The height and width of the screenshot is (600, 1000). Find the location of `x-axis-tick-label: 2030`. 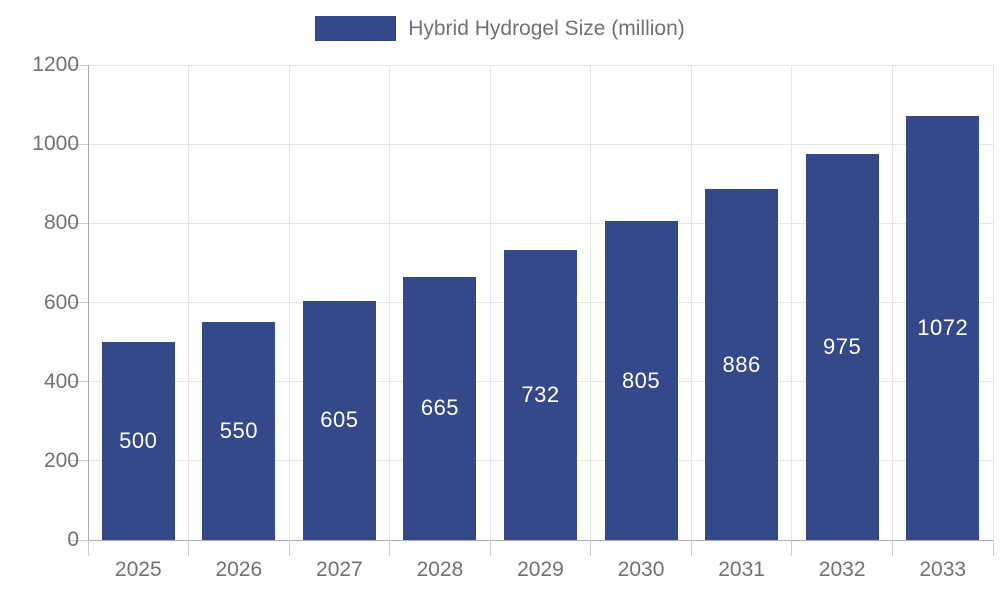

x-axis-tick-label: 2030 is located at coordinates (641, 569).